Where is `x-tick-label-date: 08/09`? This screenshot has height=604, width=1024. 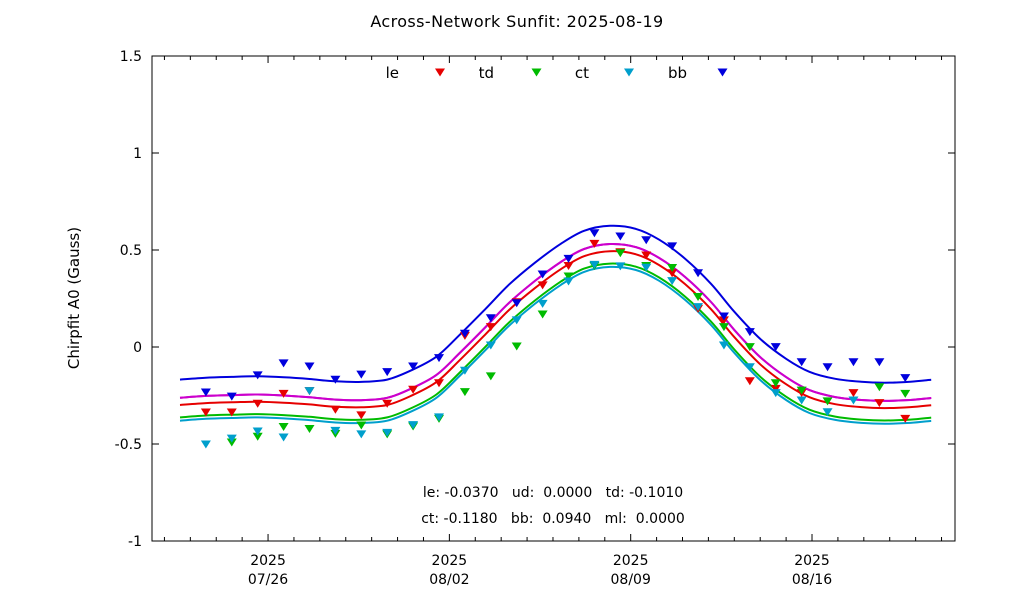 x-tick-label-date: 08/09 is located at coordinates (631, 580).